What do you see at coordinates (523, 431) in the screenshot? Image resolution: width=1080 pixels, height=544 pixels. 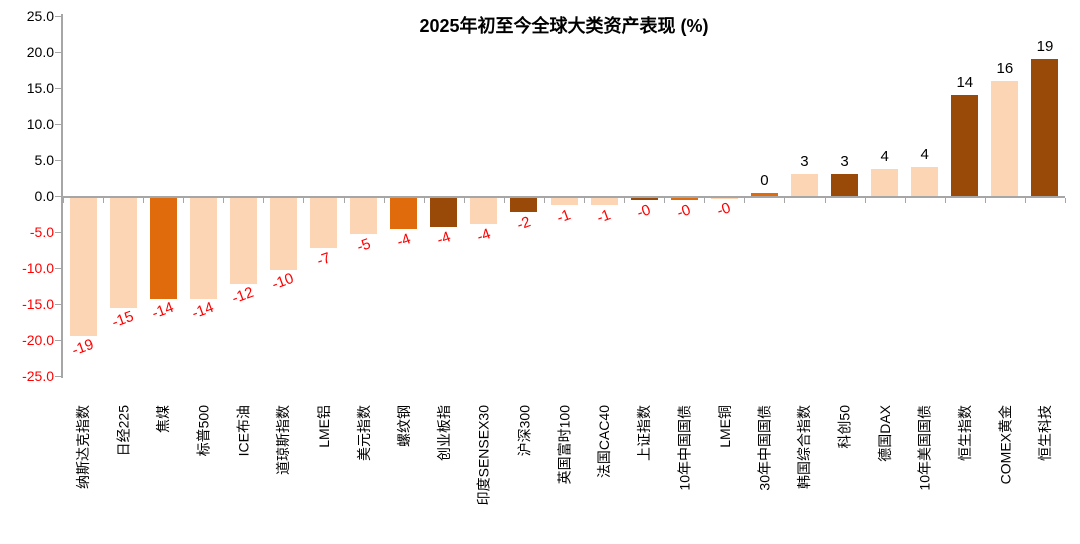 I see `category-label: 沪深300` at bounding box center [523, 431].